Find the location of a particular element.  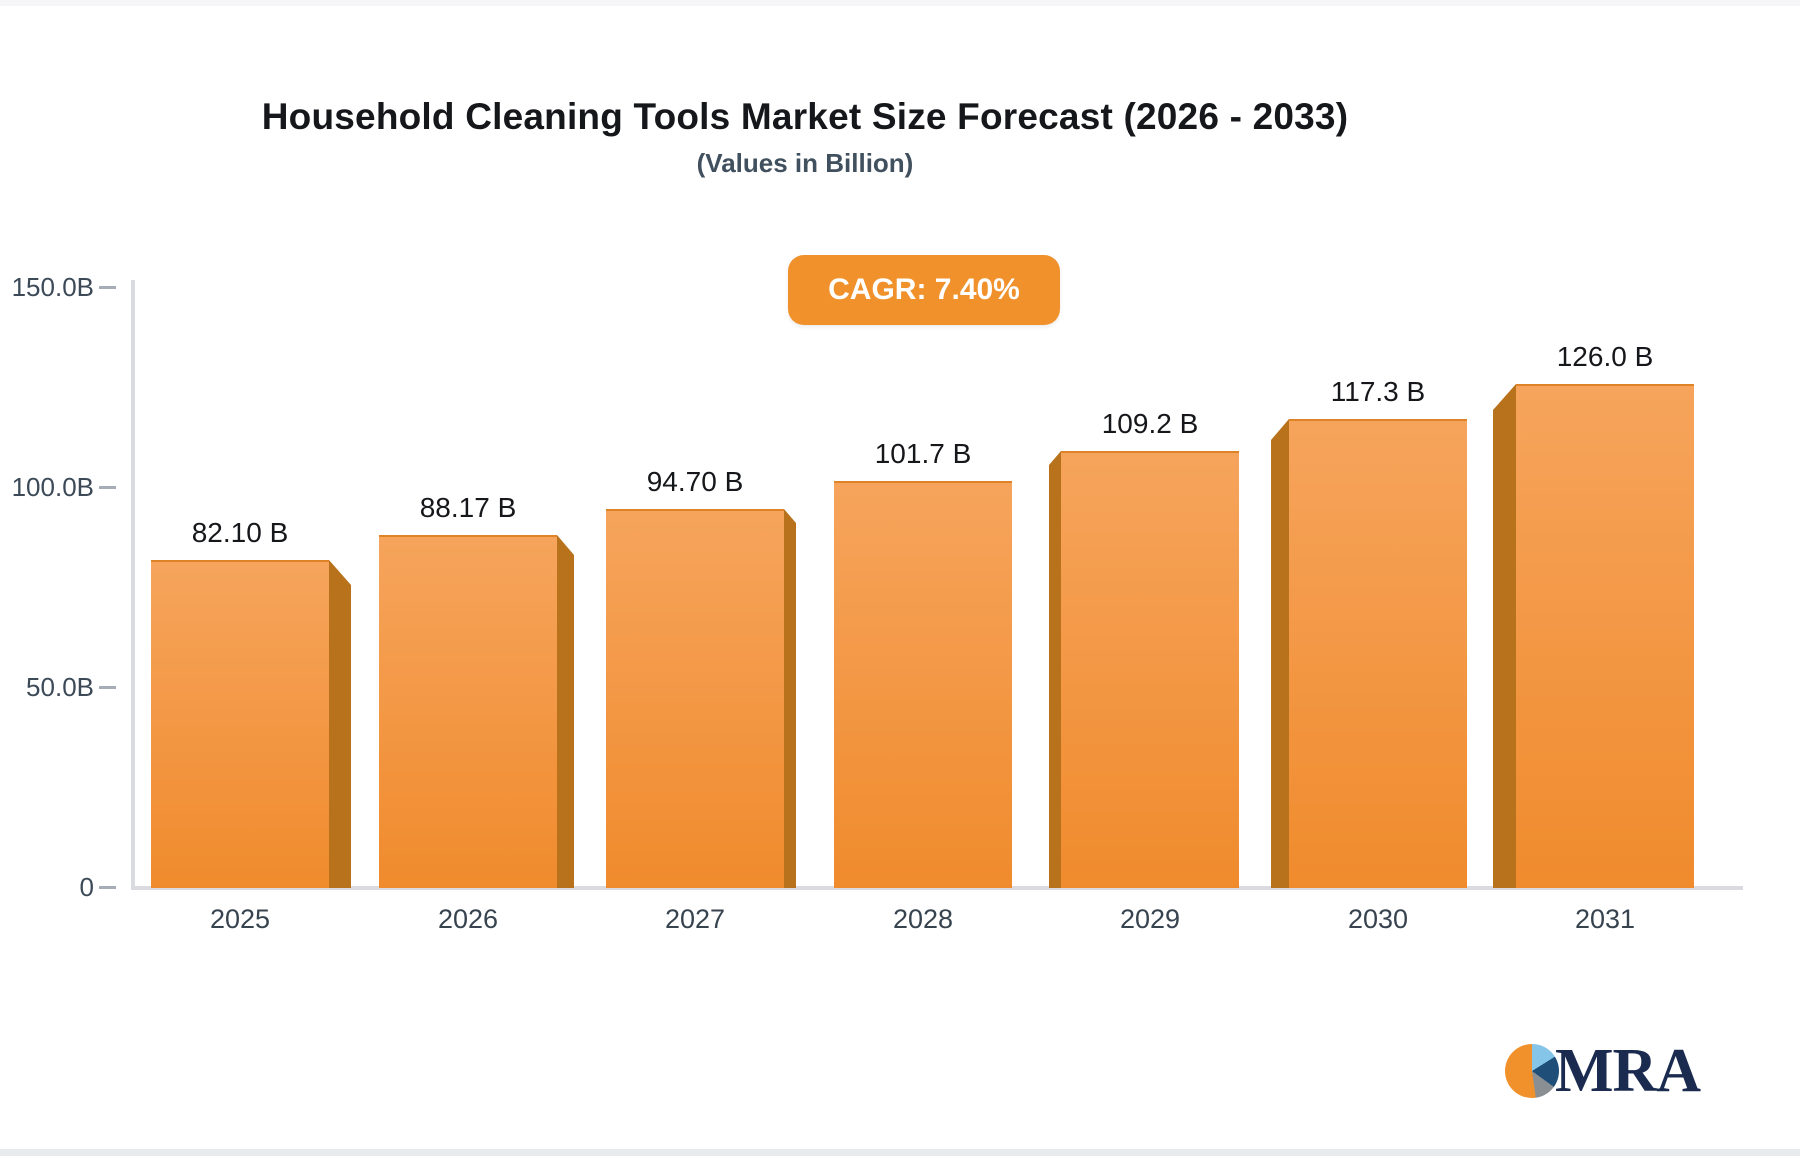

x-axis-label-2026: 2026 is located at coordinates (468, 919).